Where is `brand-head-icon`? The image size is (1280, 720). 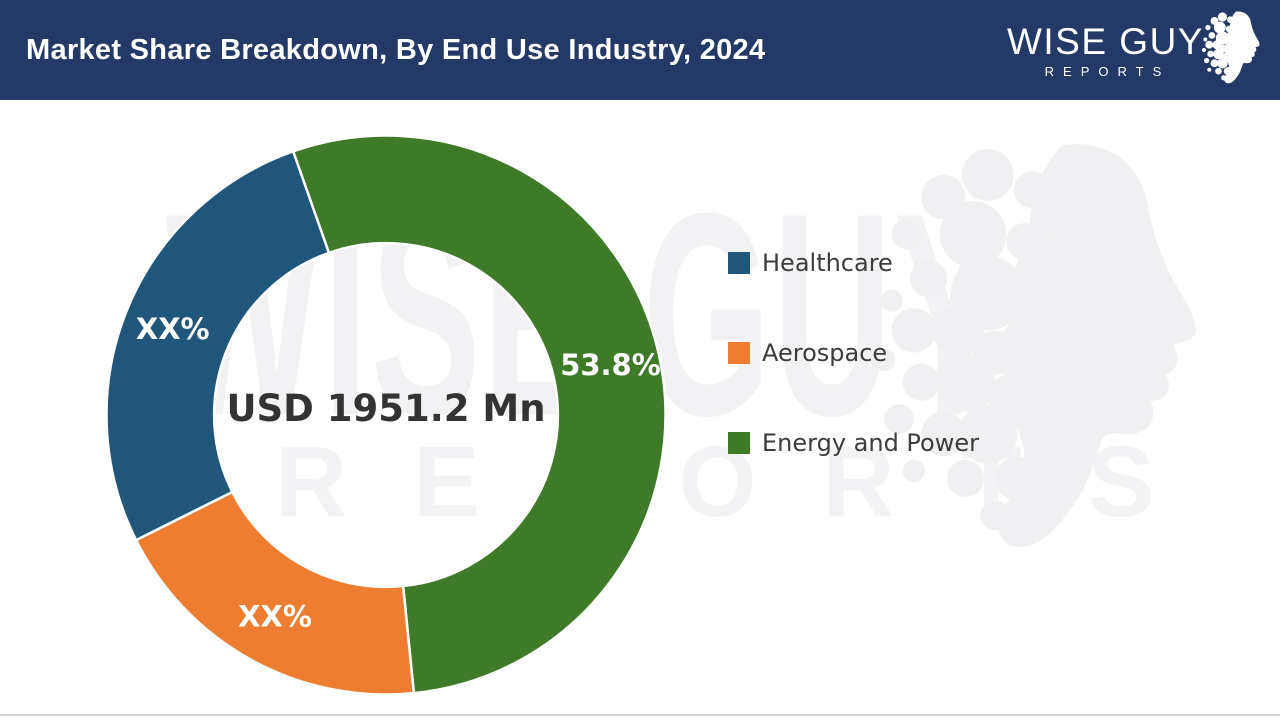
brand-head-icon is located at coordinates (1230, 47).